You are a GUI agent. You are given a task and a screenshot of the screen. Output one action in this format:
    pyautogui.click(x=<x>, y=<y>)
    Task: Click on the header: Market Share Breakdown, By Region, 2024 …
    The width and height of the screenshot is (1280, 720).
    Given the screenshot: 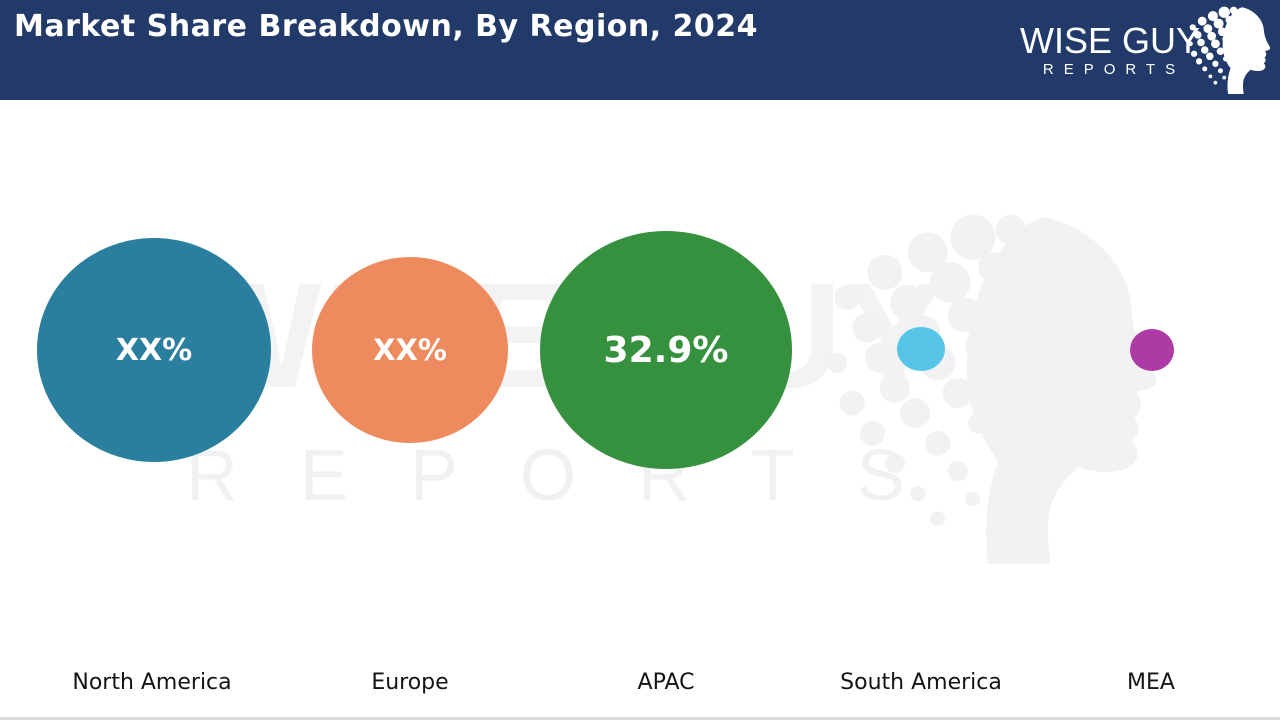 What is the action you would take?
    pyautogui.click(x=640, y=50)
    